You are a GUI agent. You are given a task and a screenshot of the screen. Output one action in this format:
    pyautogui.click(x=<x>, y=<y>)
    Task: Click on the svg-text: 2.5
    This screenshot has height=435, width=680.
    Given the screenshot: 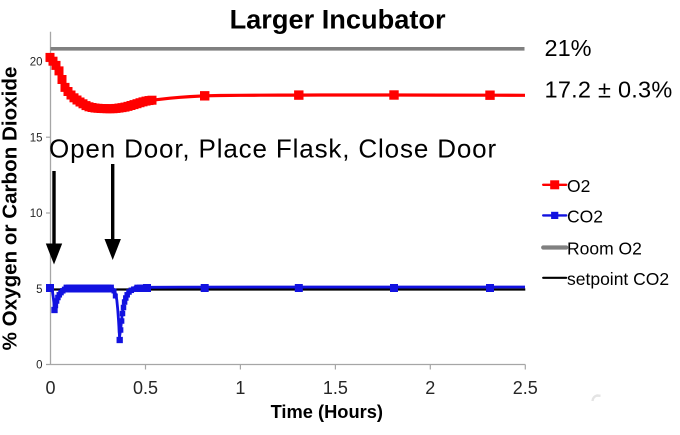 What is the action you would take?
    pyautogui.click(x=525, y=388)
    